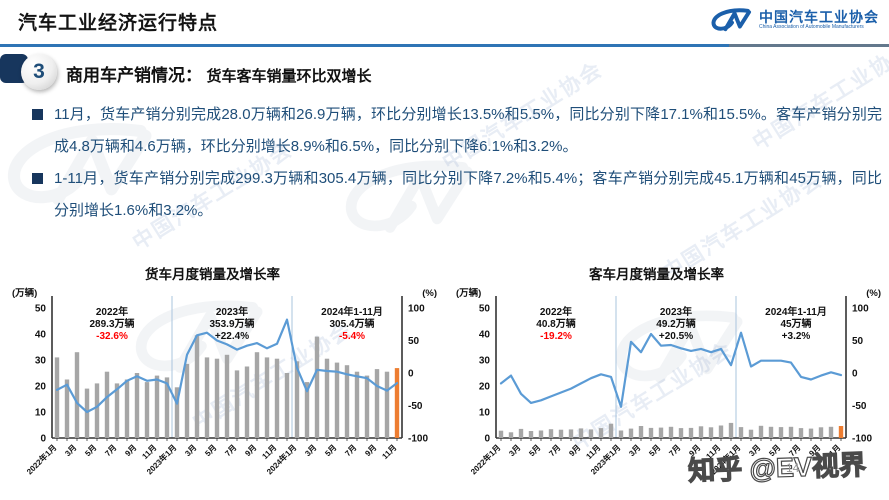 The width and height of the screenshot is (889, 500). I want to click on page-number: 14, so click(793, 468).